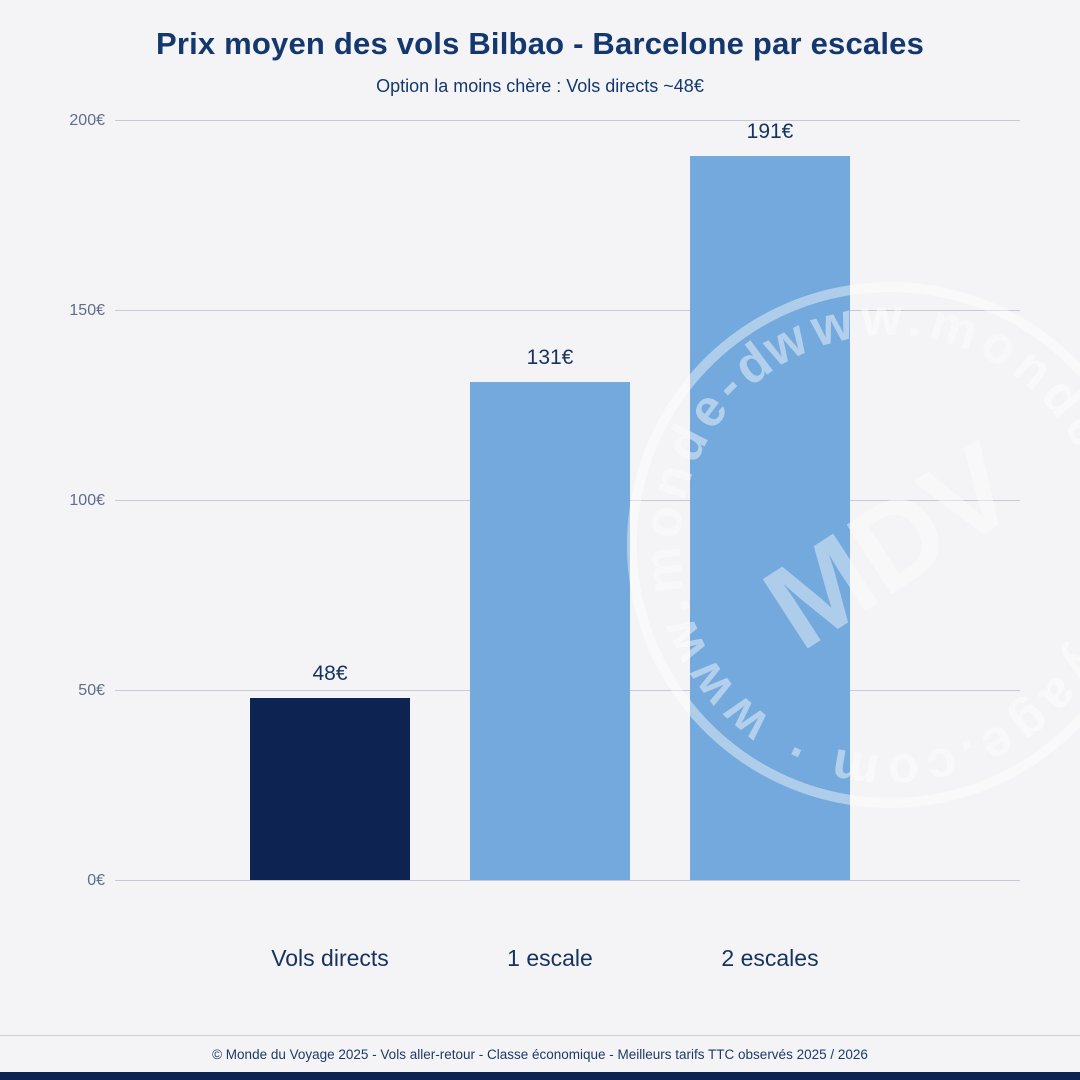 This screenshot has width=1080, height=1080. I want to click on bar-group-2-escales: 191€, so click(770, 500).